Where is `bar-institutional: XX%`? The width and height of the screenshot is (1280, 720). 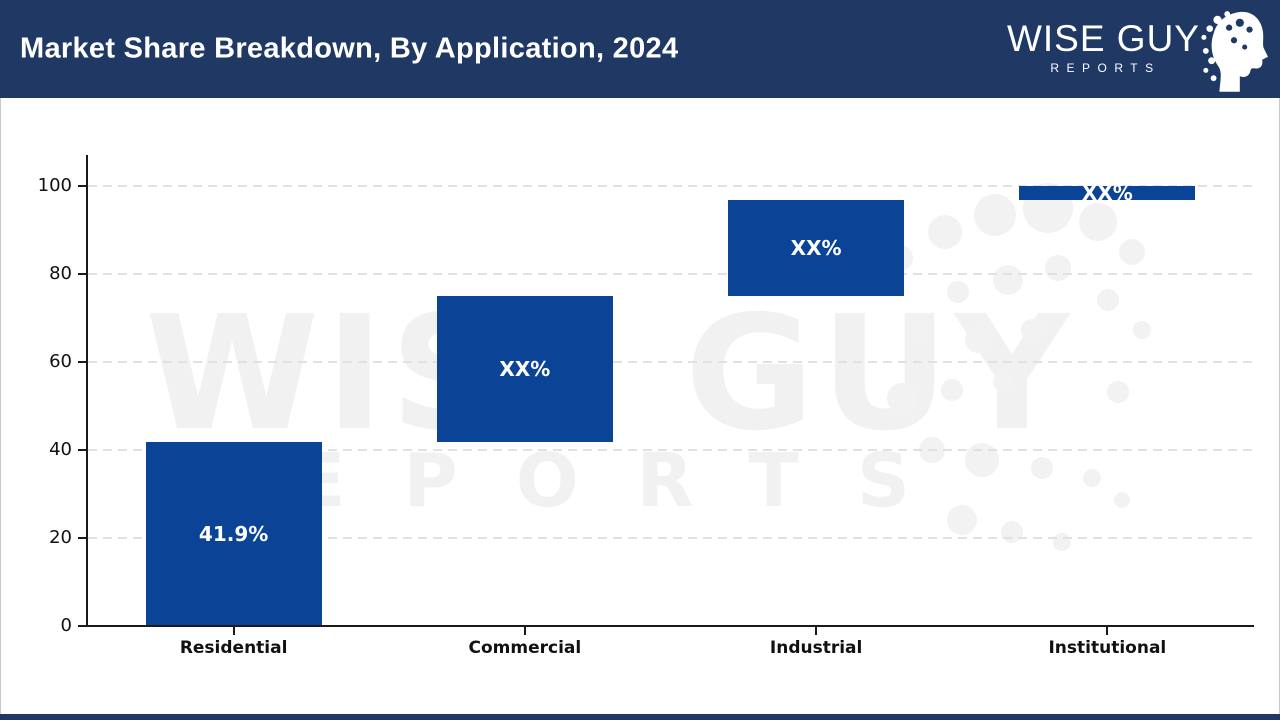
bar-institutional: XX% is located at coordinates (1107, 192).